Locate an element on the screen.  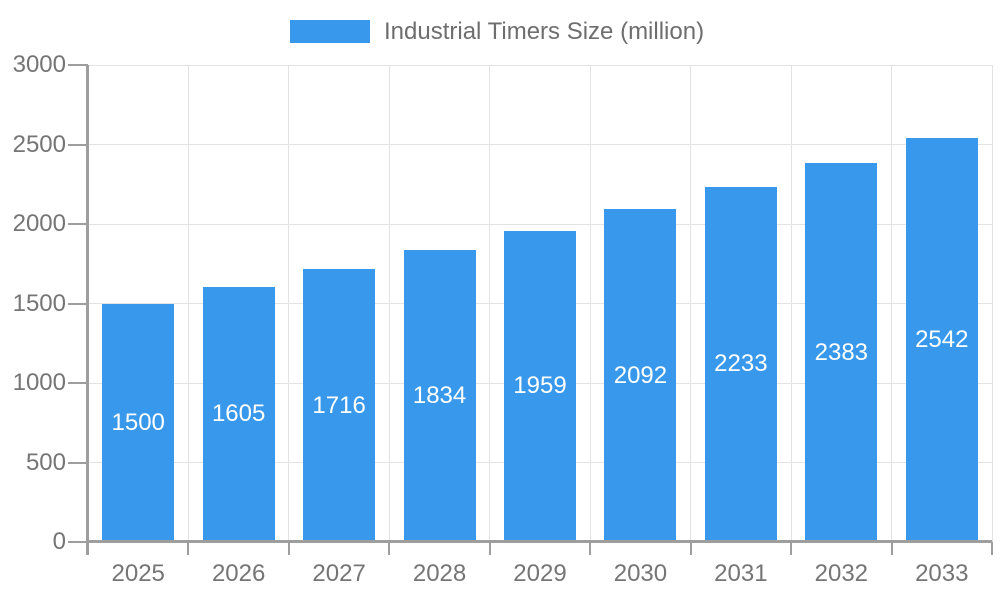
legend-swatch-icon is located at coordinates (330, 31).